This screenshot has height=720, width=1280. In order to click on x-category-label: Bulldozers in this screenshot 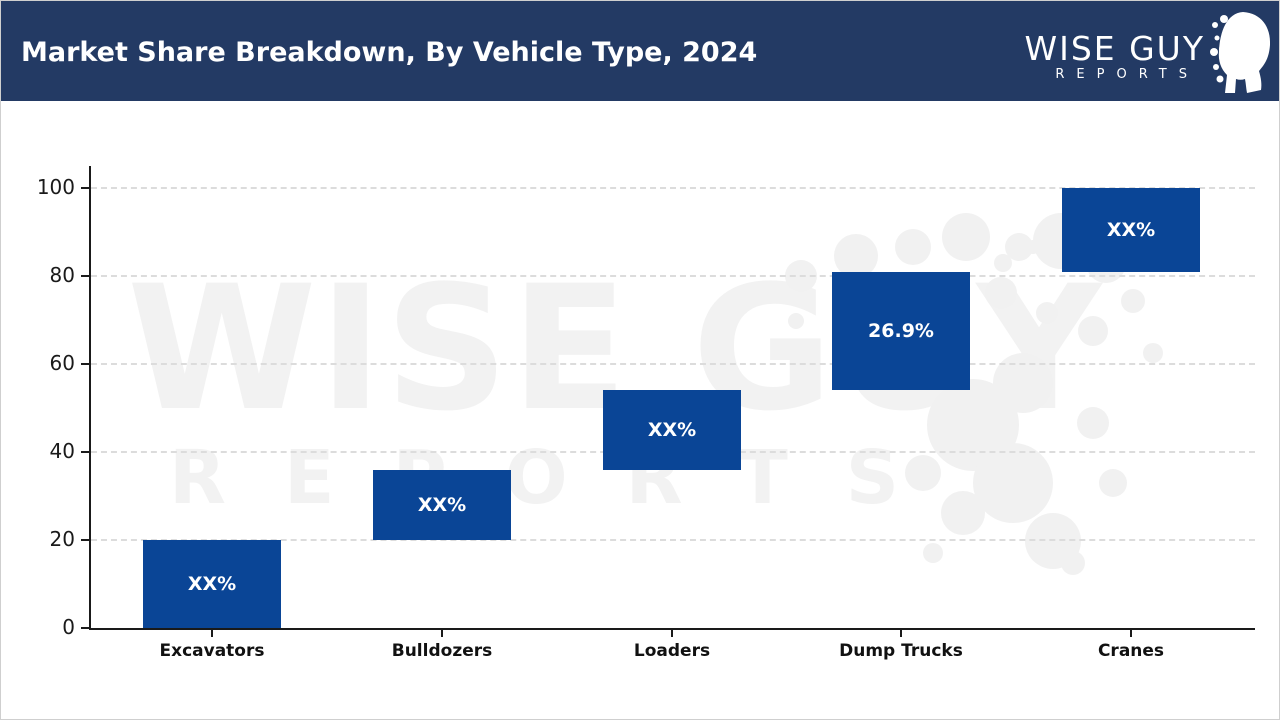, I will do `click(442, 651)`.